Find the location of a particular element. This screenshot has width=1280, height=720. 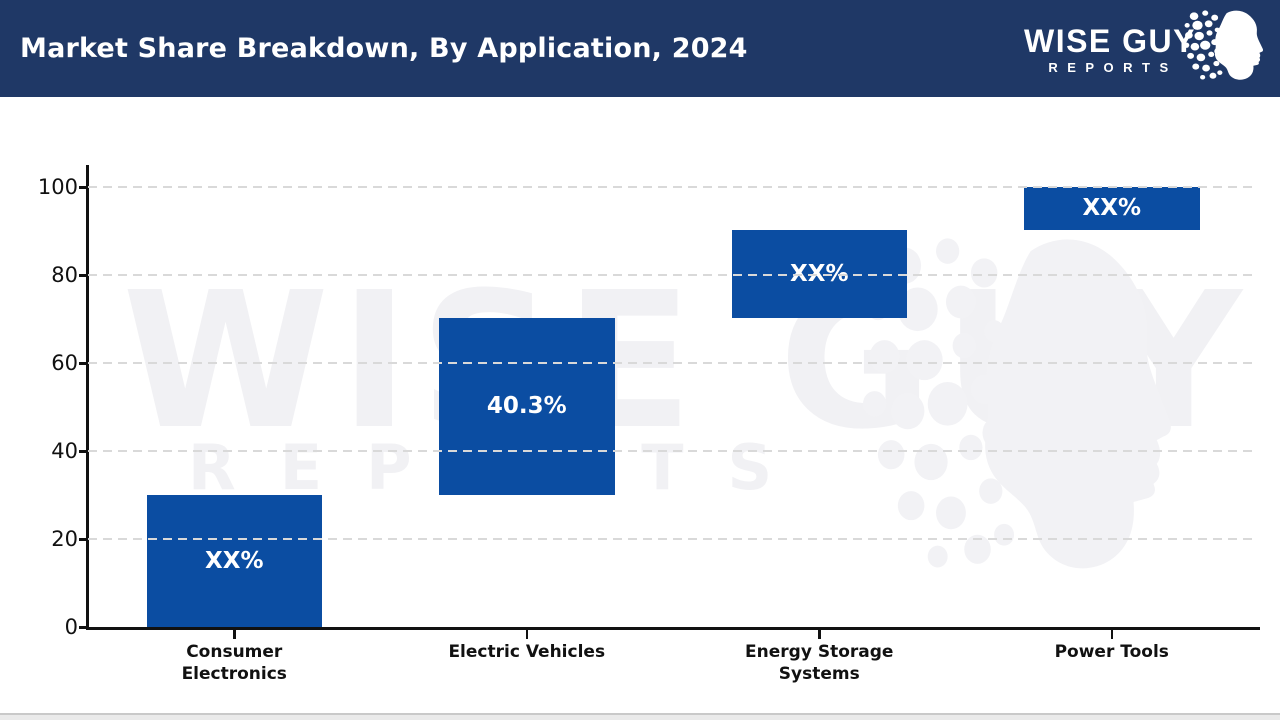

bar-segment: 40.3% is located at coordinates (527, 406).